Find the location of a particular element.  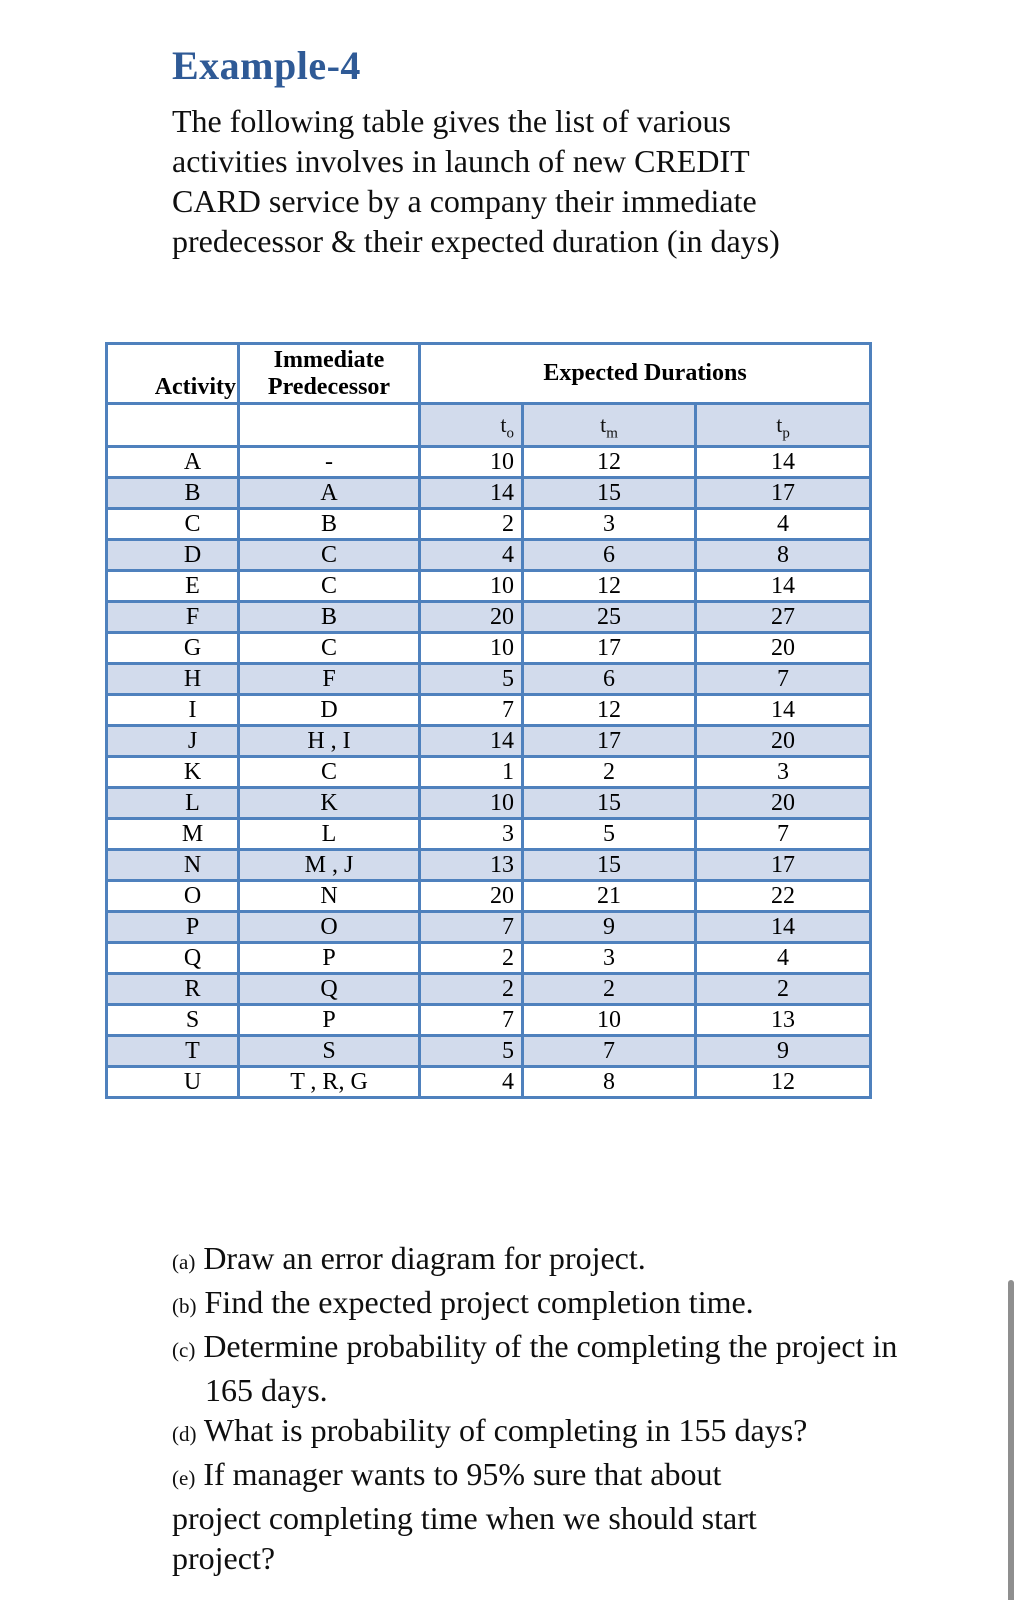

col-header-expected-durations: Expected Durations is located at coordinates (645, 373).